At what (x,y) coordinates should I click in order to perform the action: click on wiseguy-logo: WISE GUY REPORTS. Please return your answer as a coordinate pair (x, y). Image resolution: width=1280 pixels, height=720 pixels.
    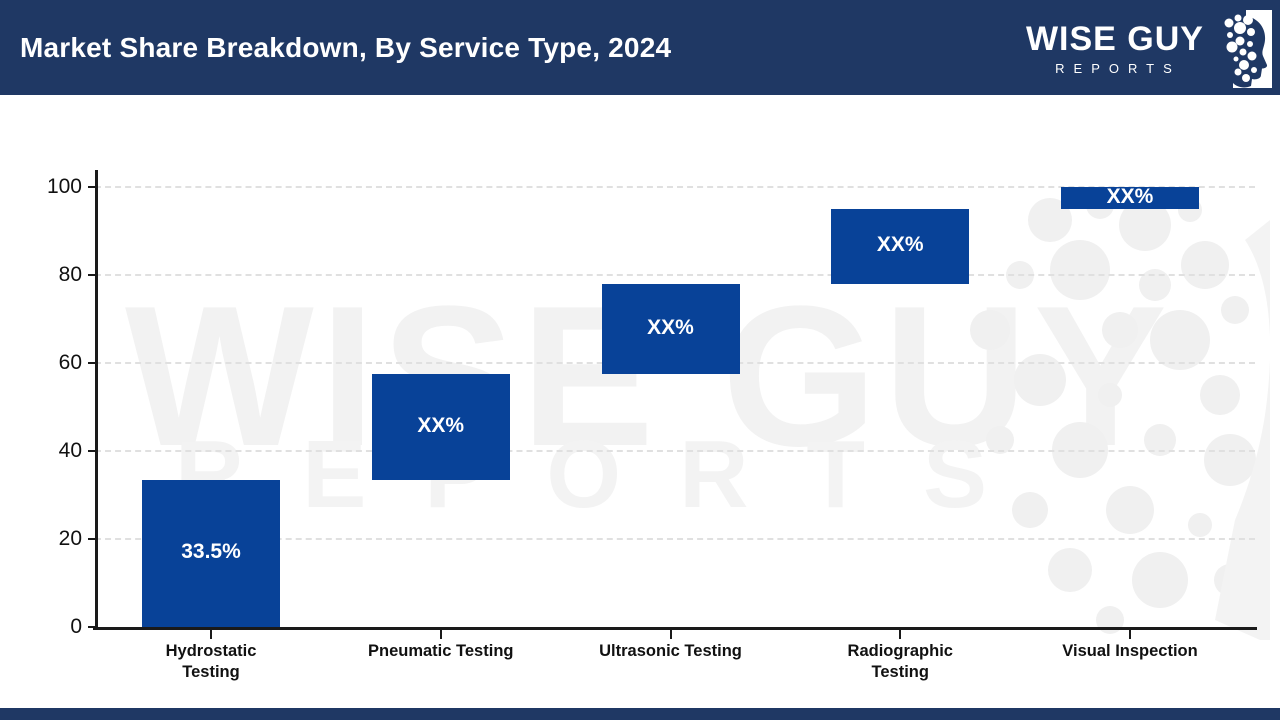
    Looking at the image, I should click on (1144, 48).